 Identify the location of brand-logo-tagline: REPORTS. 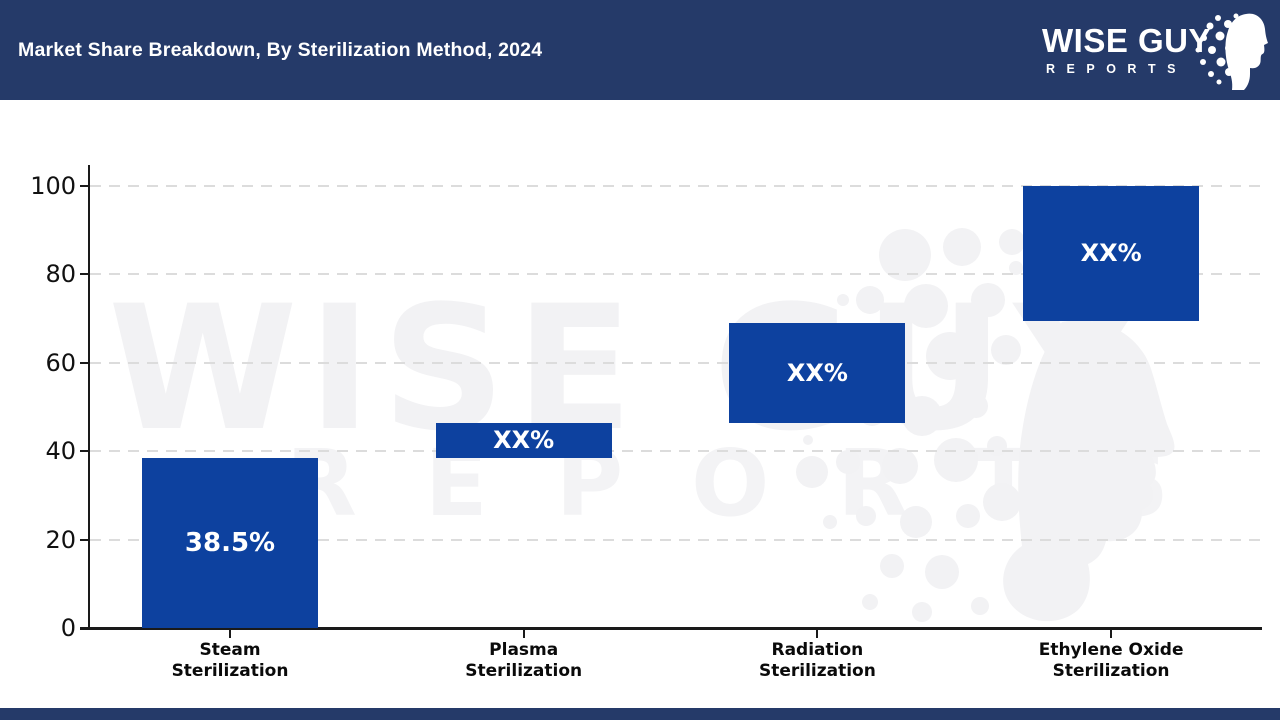
(1116, 69).